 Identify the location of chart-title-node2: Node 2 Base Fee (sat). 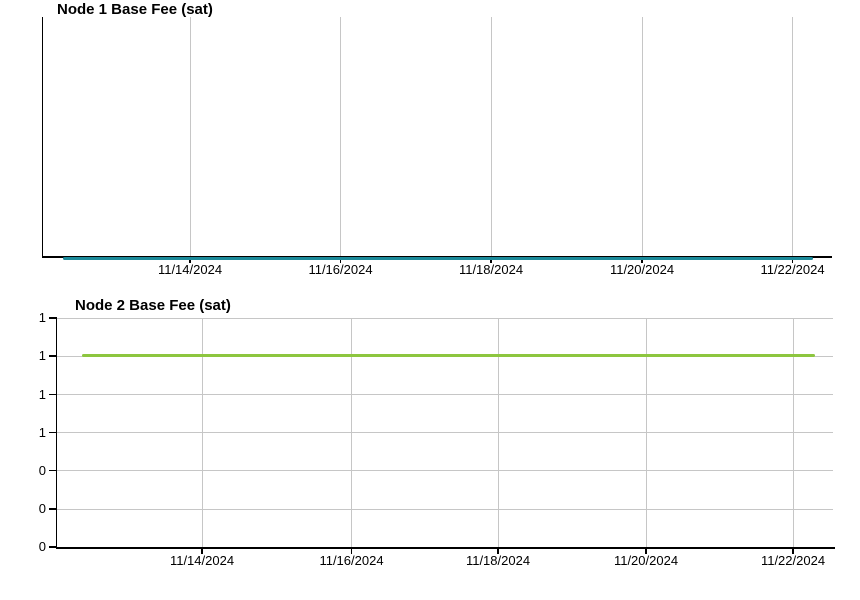
(153, 305).